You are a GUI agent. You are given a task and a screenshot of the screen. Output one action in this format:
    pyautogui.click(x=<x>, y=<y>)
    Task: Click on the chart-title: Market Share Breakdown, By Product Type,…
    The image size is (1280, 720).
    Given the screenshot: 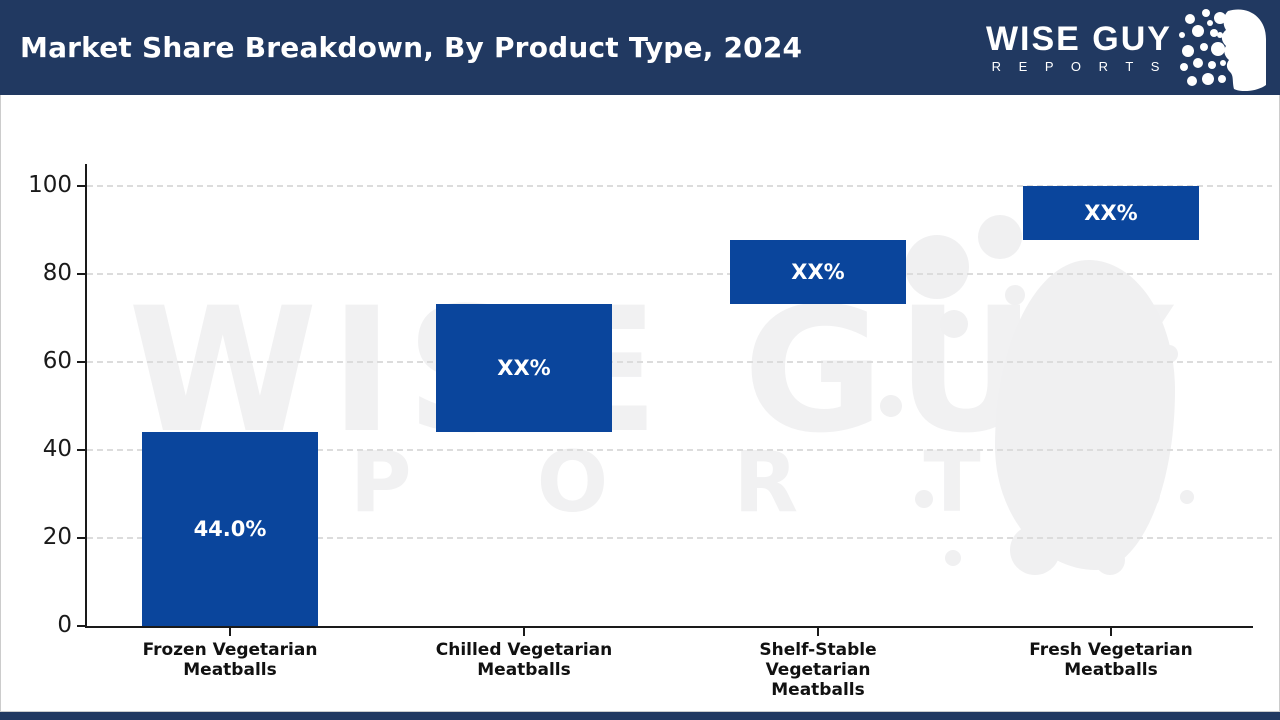 What is the action you would take?
    pyautogui.click(x=411, y=47)
    